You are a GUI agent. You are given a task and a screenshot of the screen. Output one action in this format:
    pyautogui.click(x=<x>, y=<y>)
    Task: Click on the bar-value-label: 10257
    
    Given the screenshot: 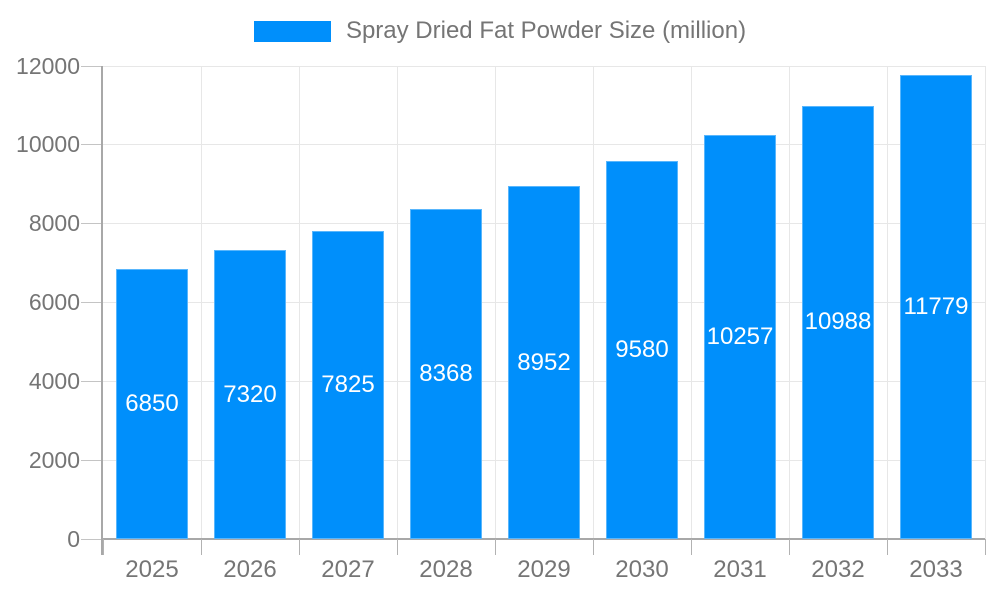 What is the action you would take?
    pyautogui.click(x=740, y=336)
    